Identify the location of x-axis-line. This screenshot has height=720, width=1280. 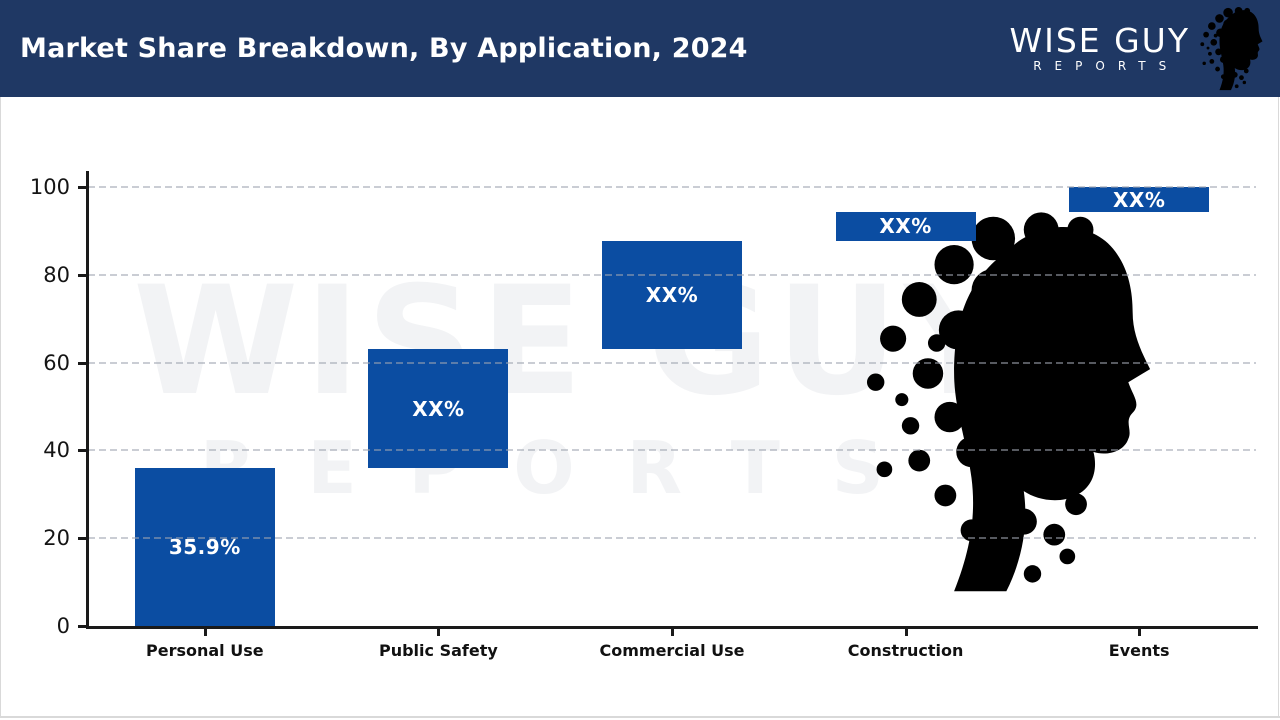
(672, 627).